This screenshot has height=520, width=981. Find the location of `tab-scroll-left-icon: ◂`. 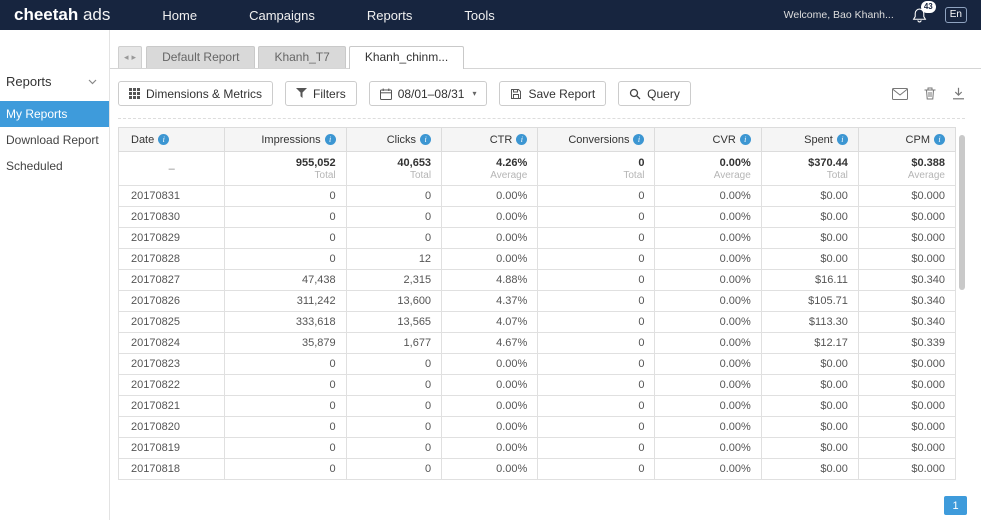

tab-scroll-left-icon: ◂ is located at coordinates (126, 57).